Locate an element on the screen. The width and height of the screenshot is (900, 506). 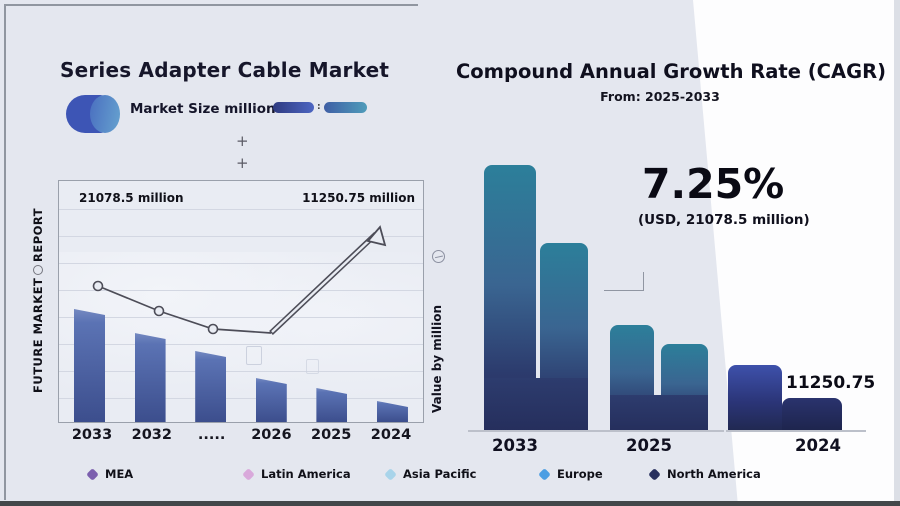
legend-item-north-america: North America is located at coordinates (704, 474).